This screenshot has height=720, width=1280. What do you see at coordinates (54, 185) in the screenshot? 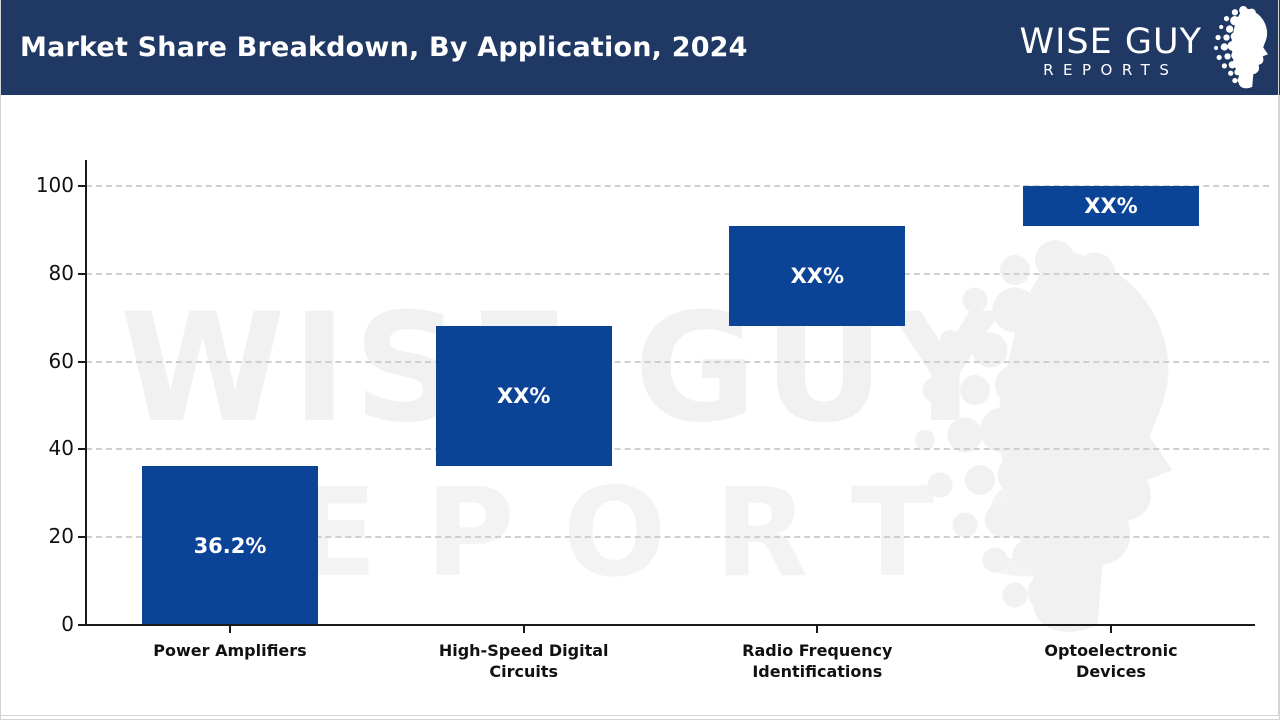
I see `y-tick-label: 100` at bounding box center [54, 185].